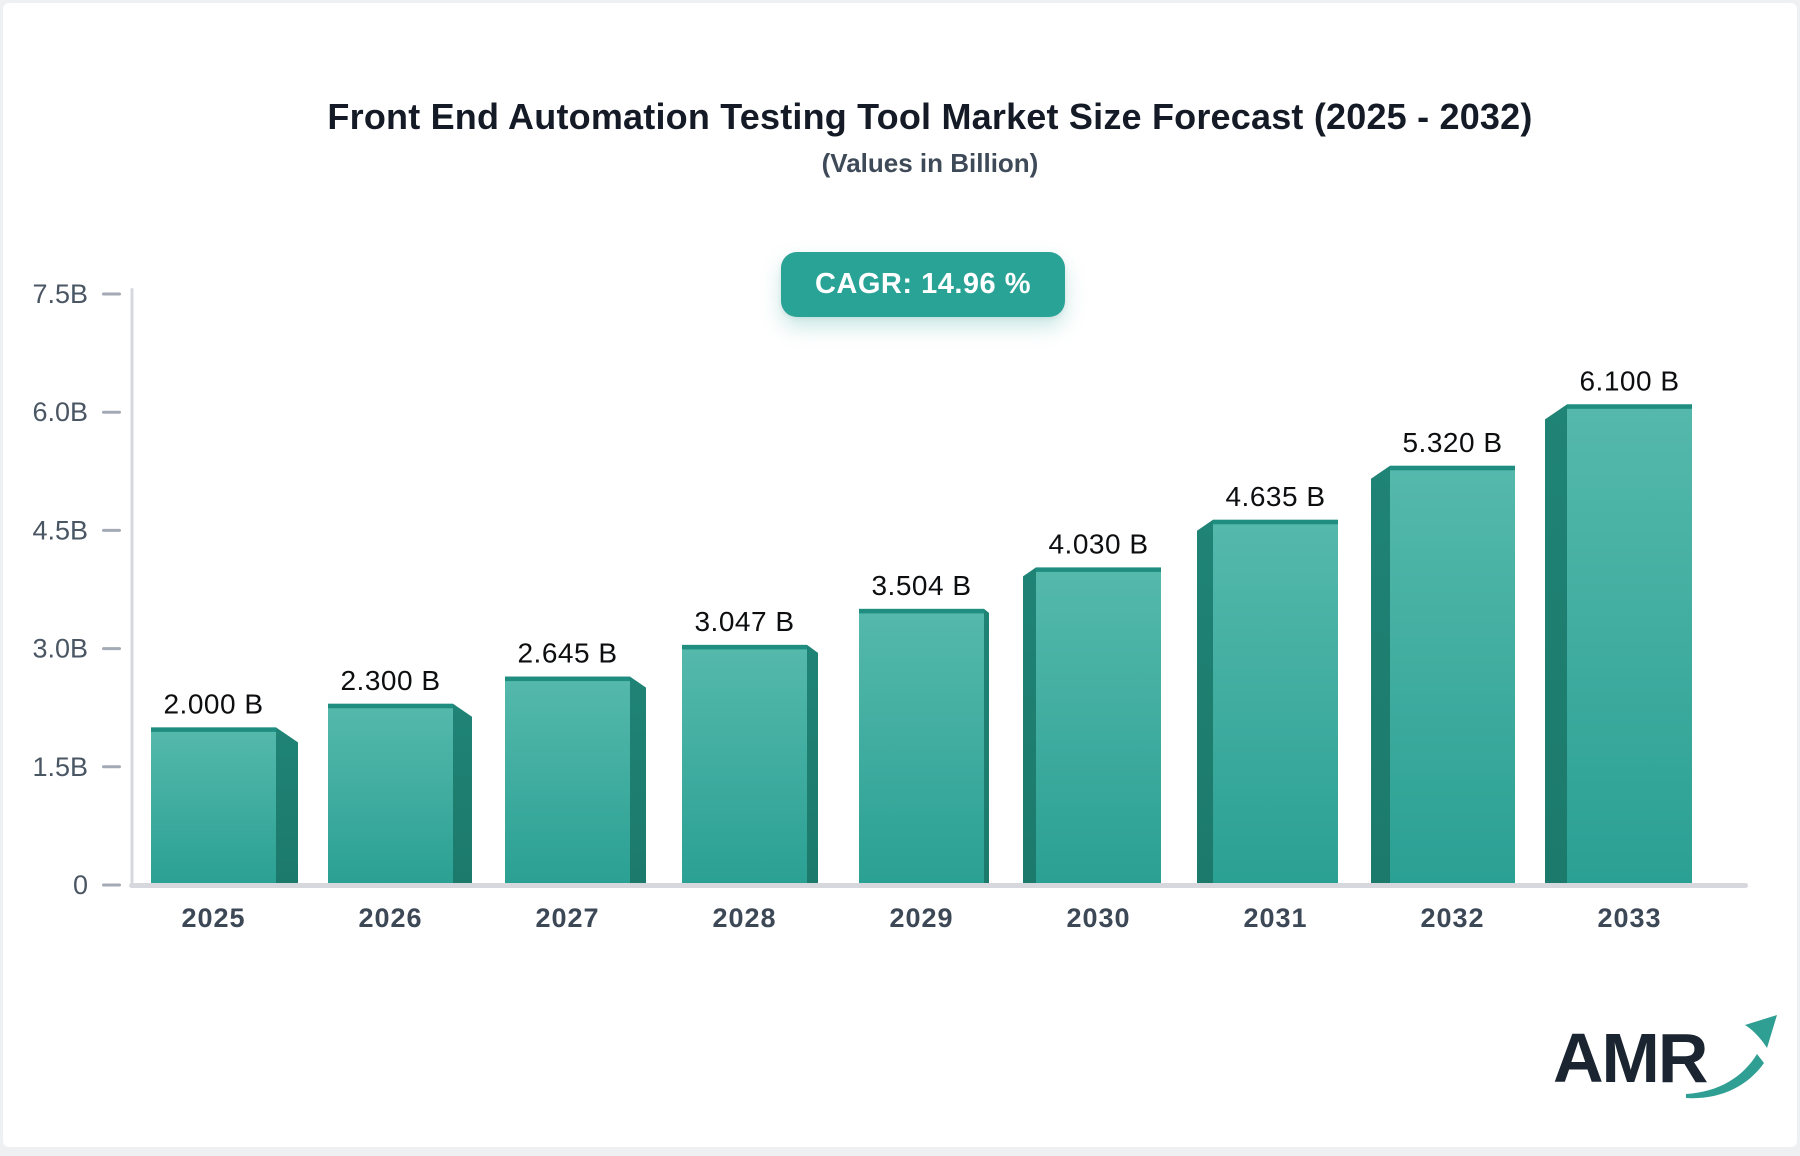 This screenshot has width=1800, height=1156. Describe the element at coordinates (567, 918) in the screenshot. I see `x-category-label-2027: 2027` at that location.